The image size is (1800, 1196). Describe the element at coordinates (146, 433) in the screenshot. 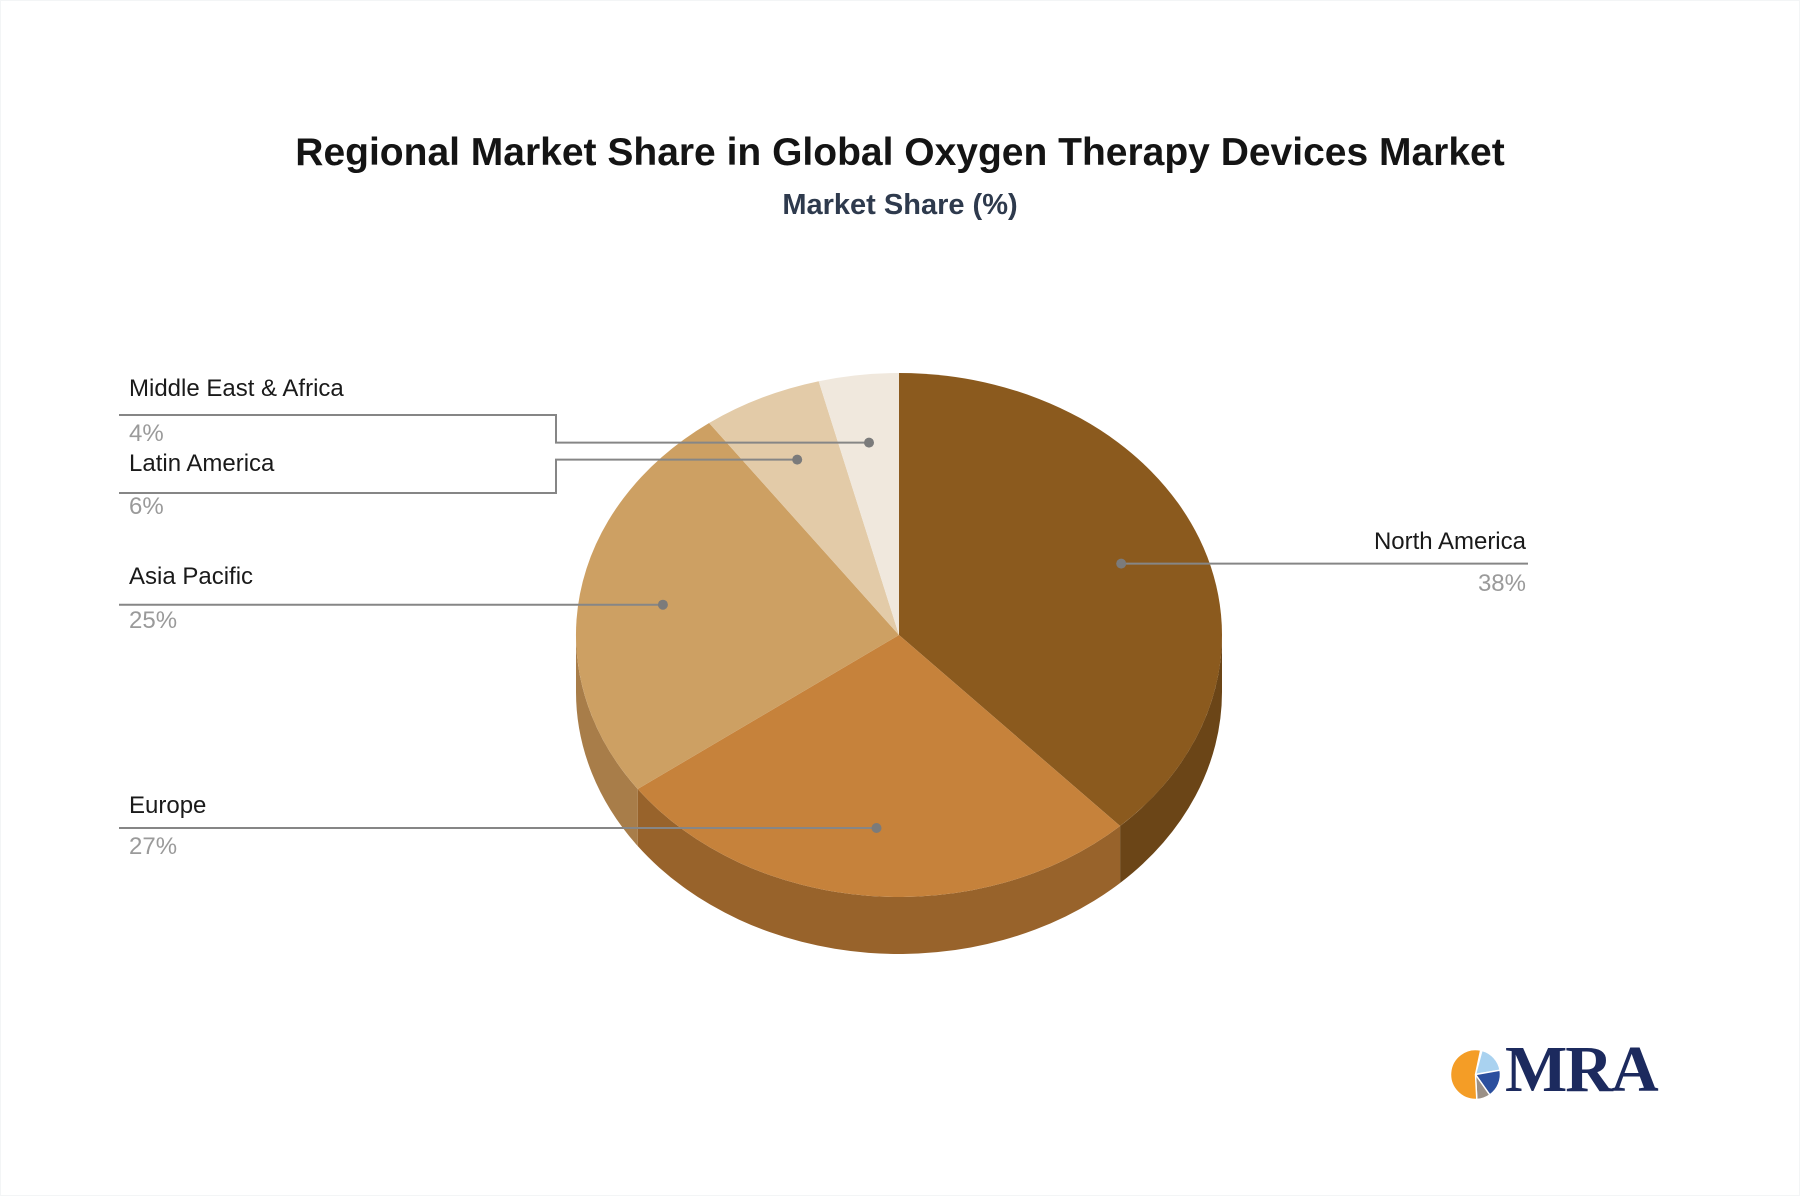

I see `value-middle-east-africa: 4%` at that location.